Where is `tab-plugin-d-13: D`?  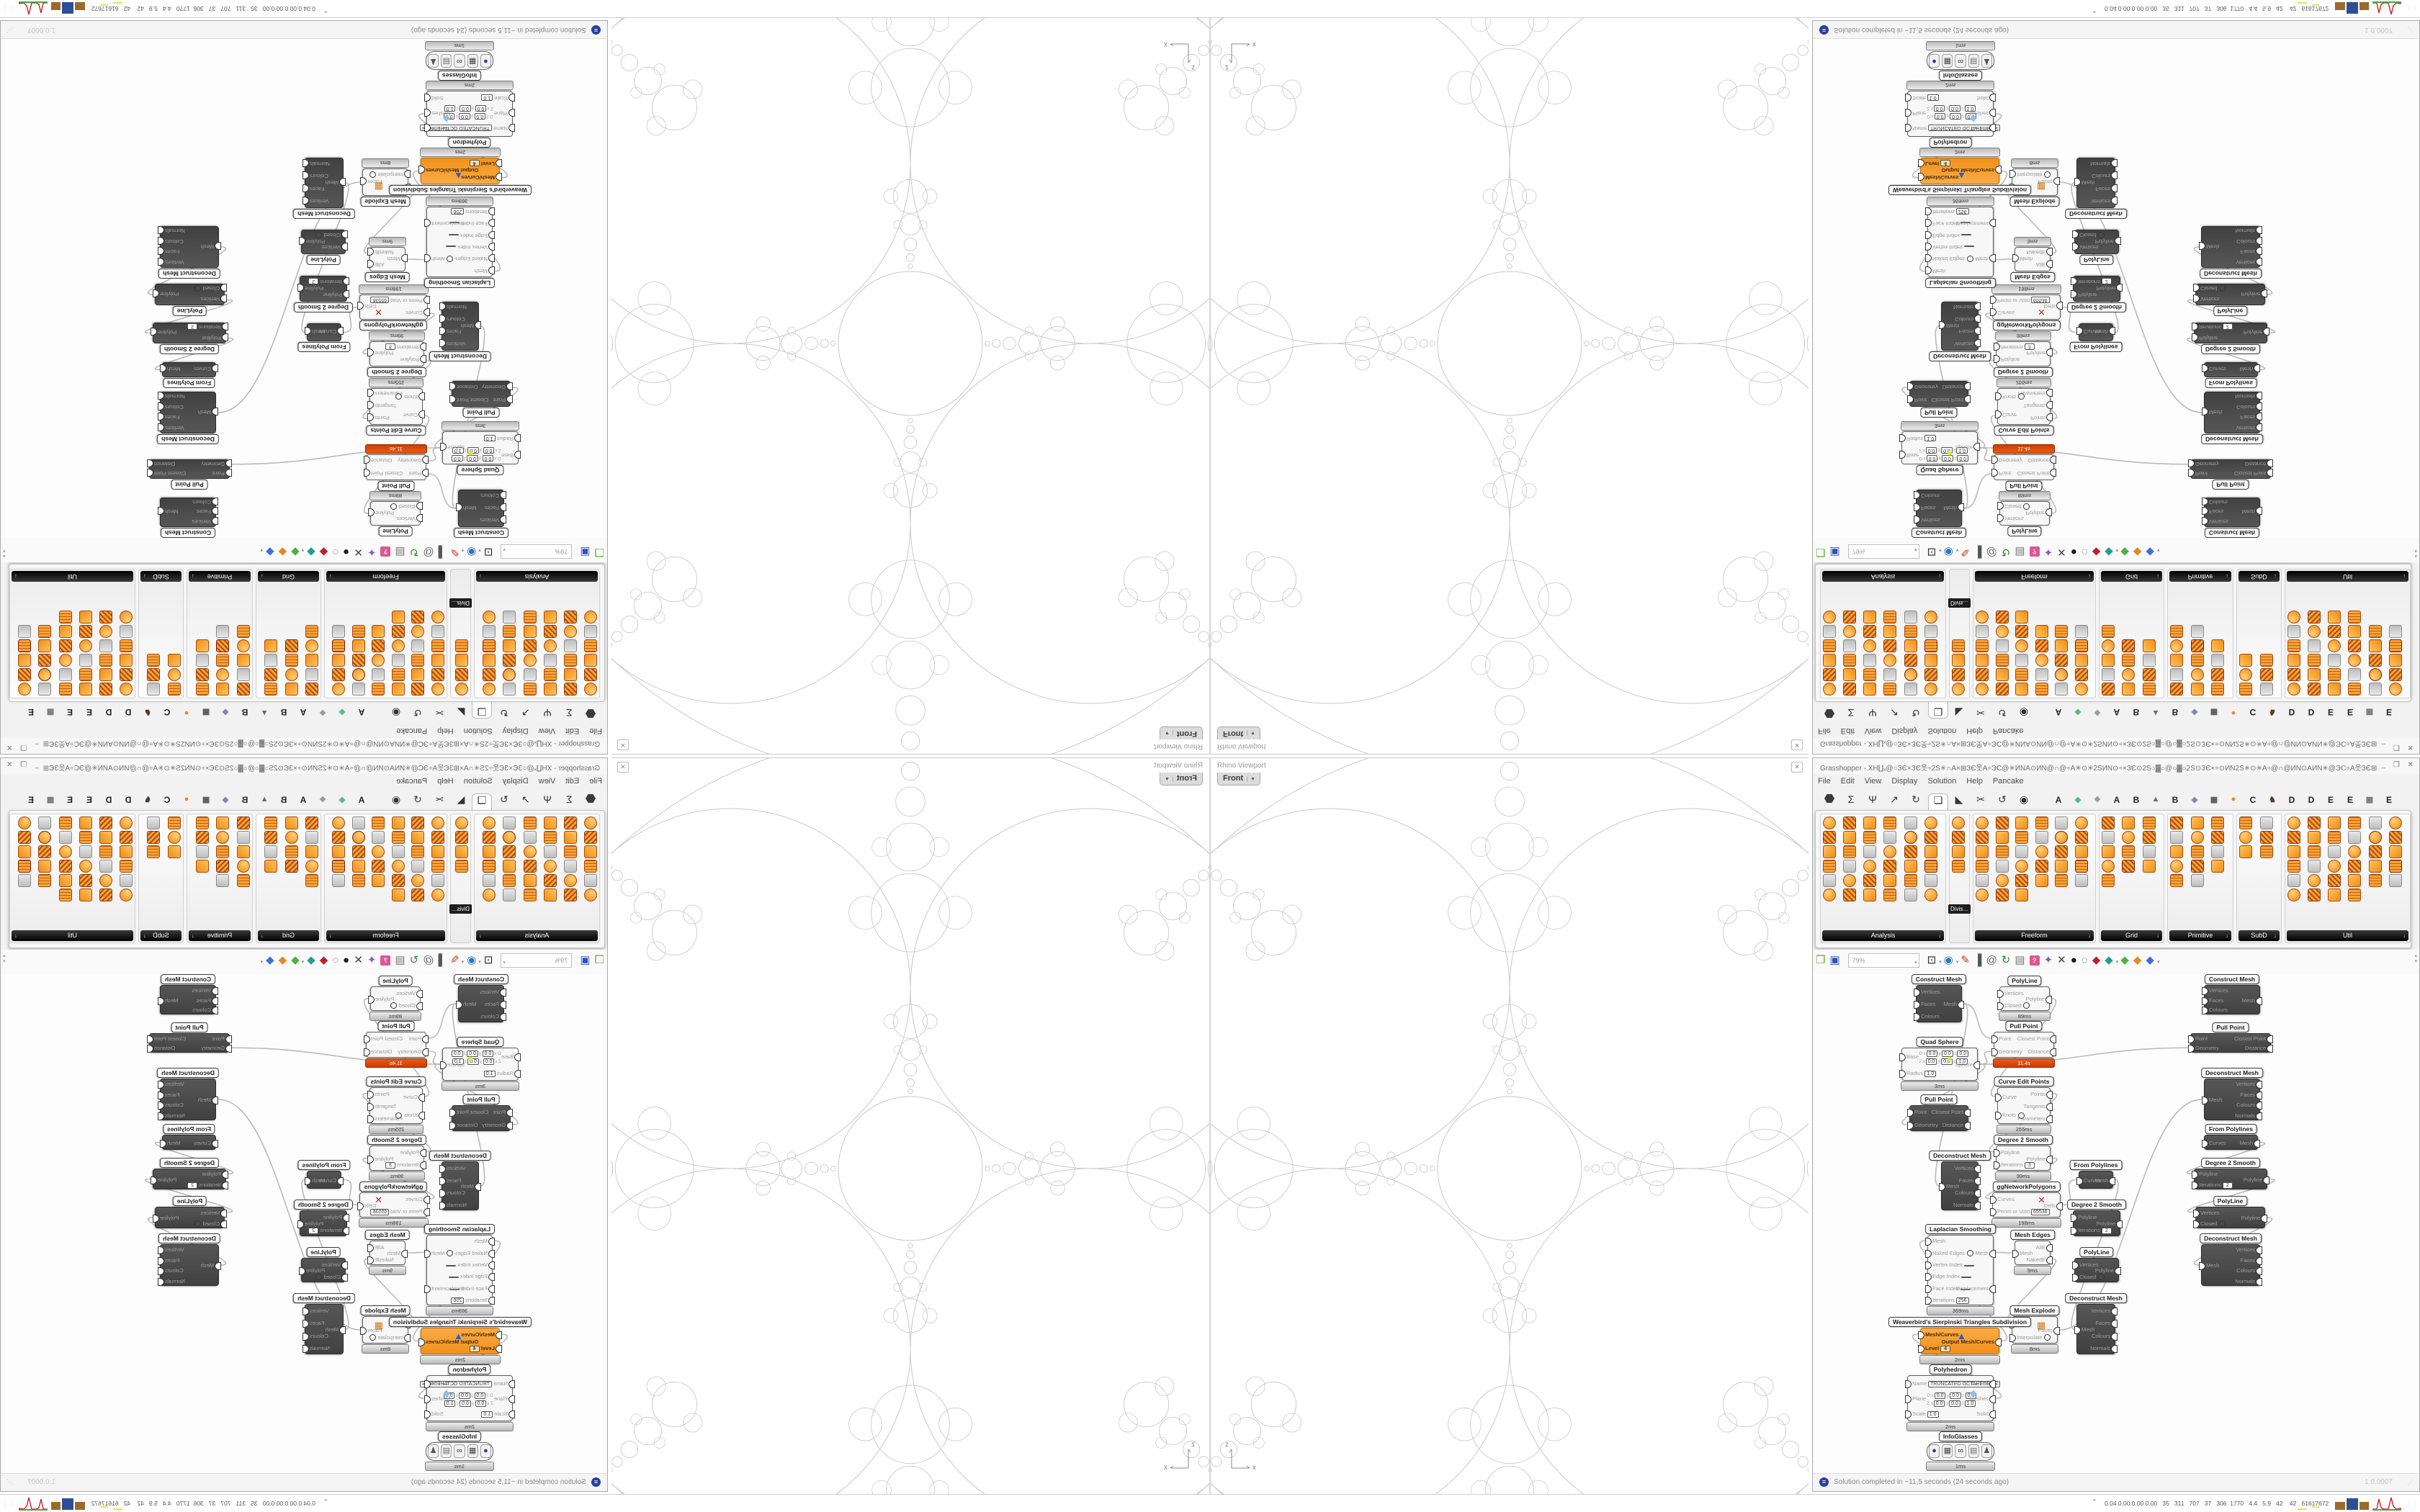 tab-plugin-d-13: D is located at coordinates (2311, 800).